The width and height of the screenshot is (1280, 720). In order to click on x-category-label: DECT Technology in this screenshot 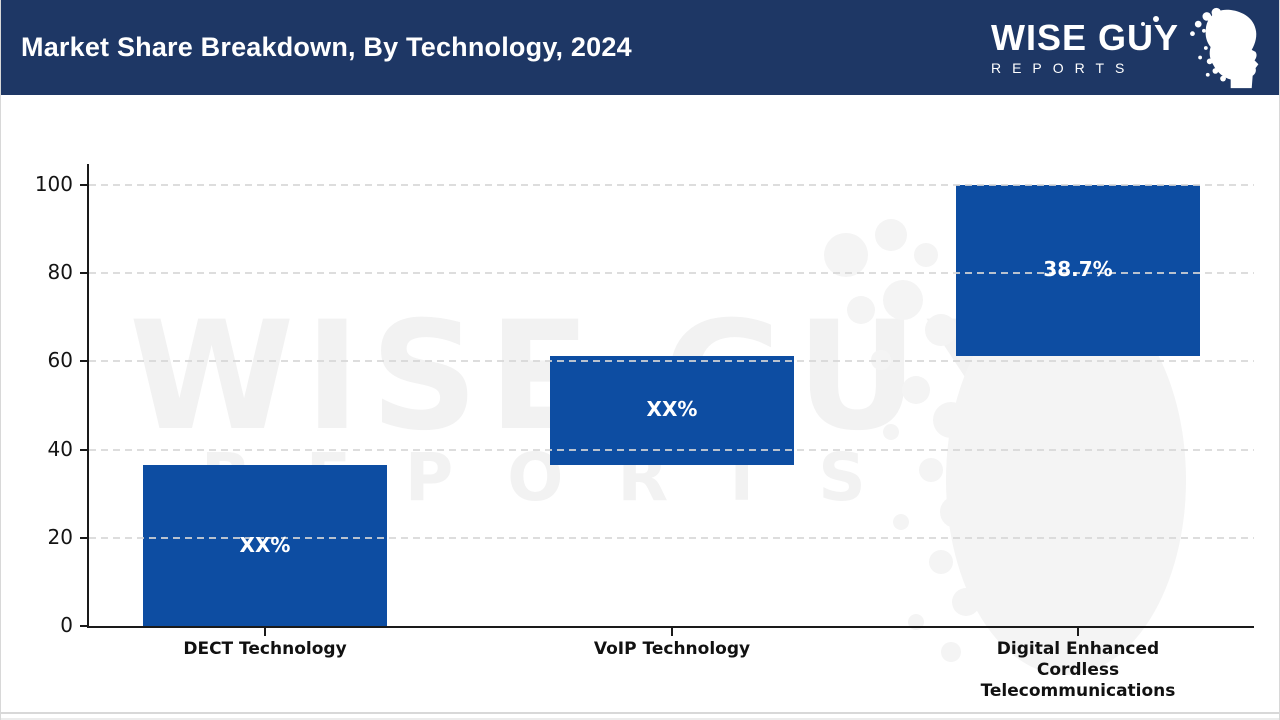, I will do `click(265, 649)`.